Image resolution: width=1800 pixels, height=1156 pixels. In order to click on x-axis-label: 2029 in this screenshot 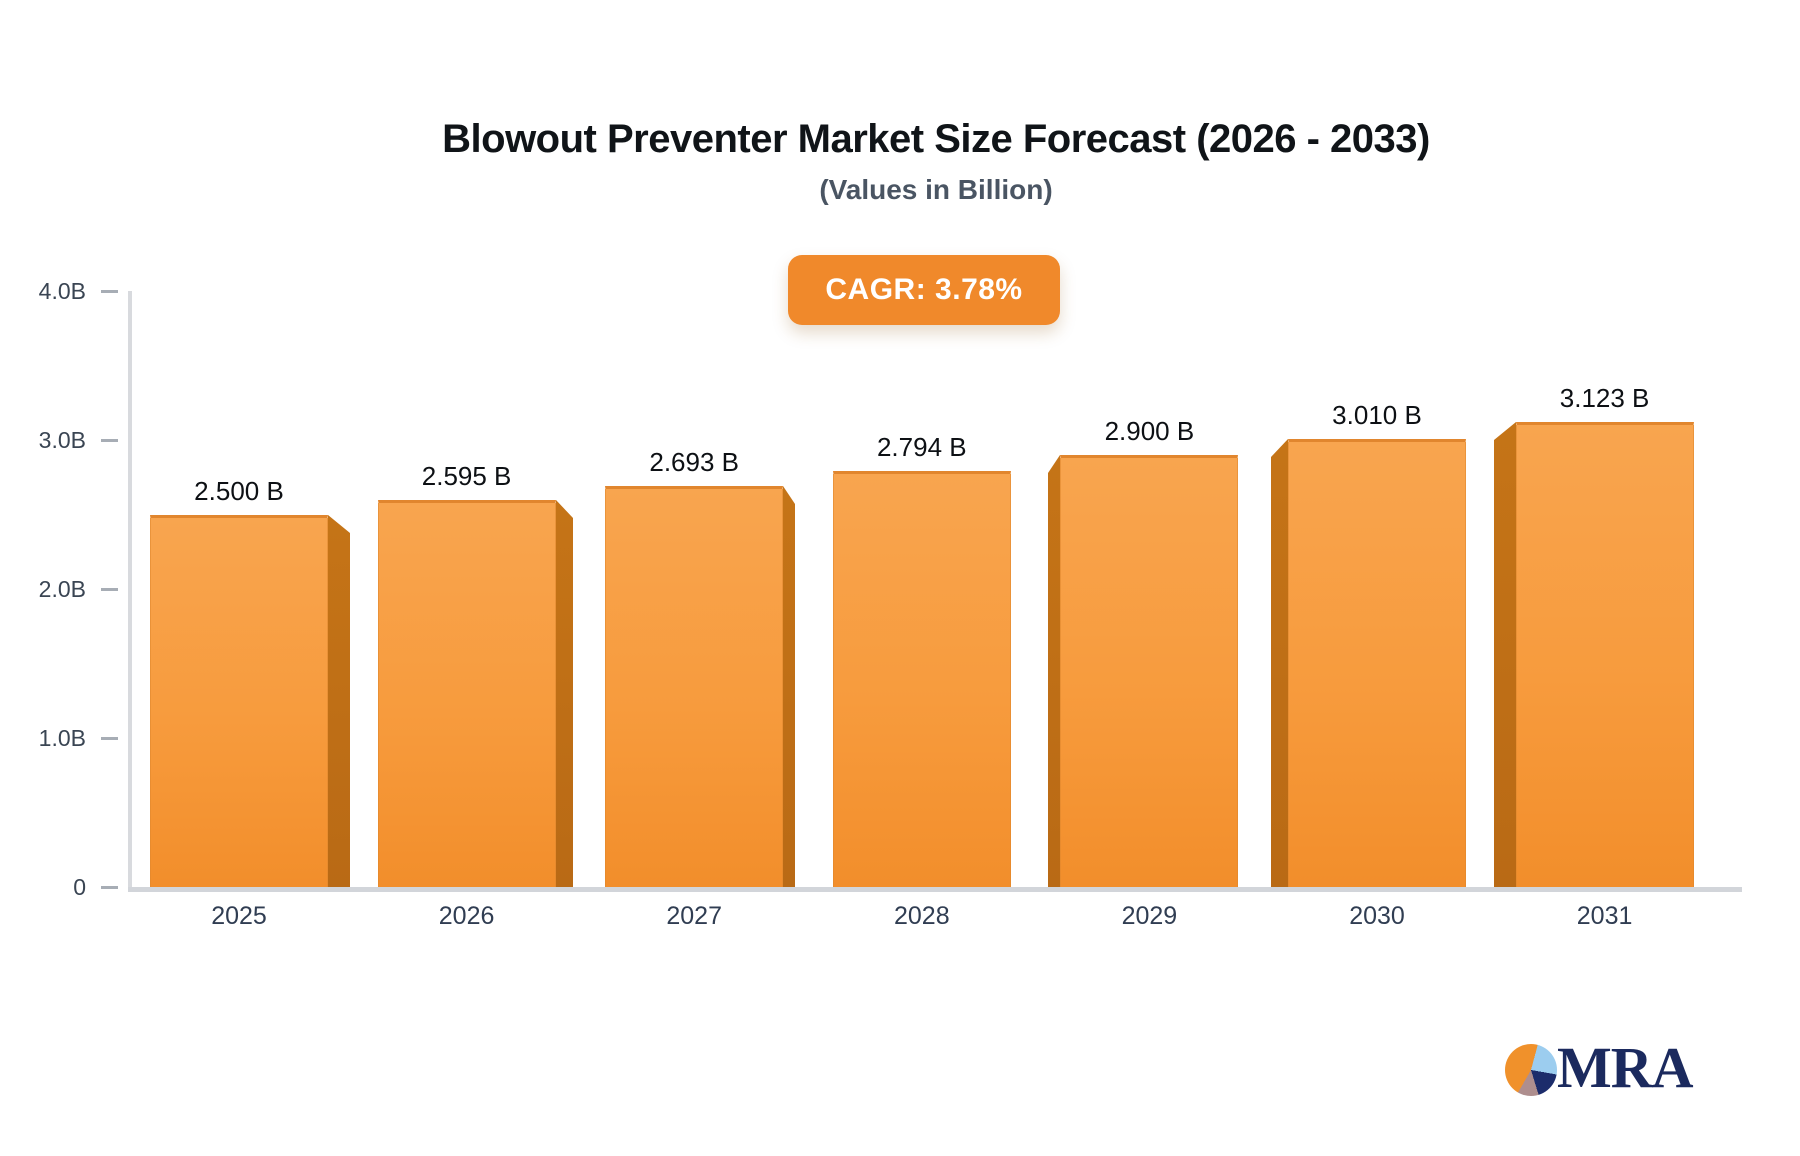, I will do `click(1149, 916)`.